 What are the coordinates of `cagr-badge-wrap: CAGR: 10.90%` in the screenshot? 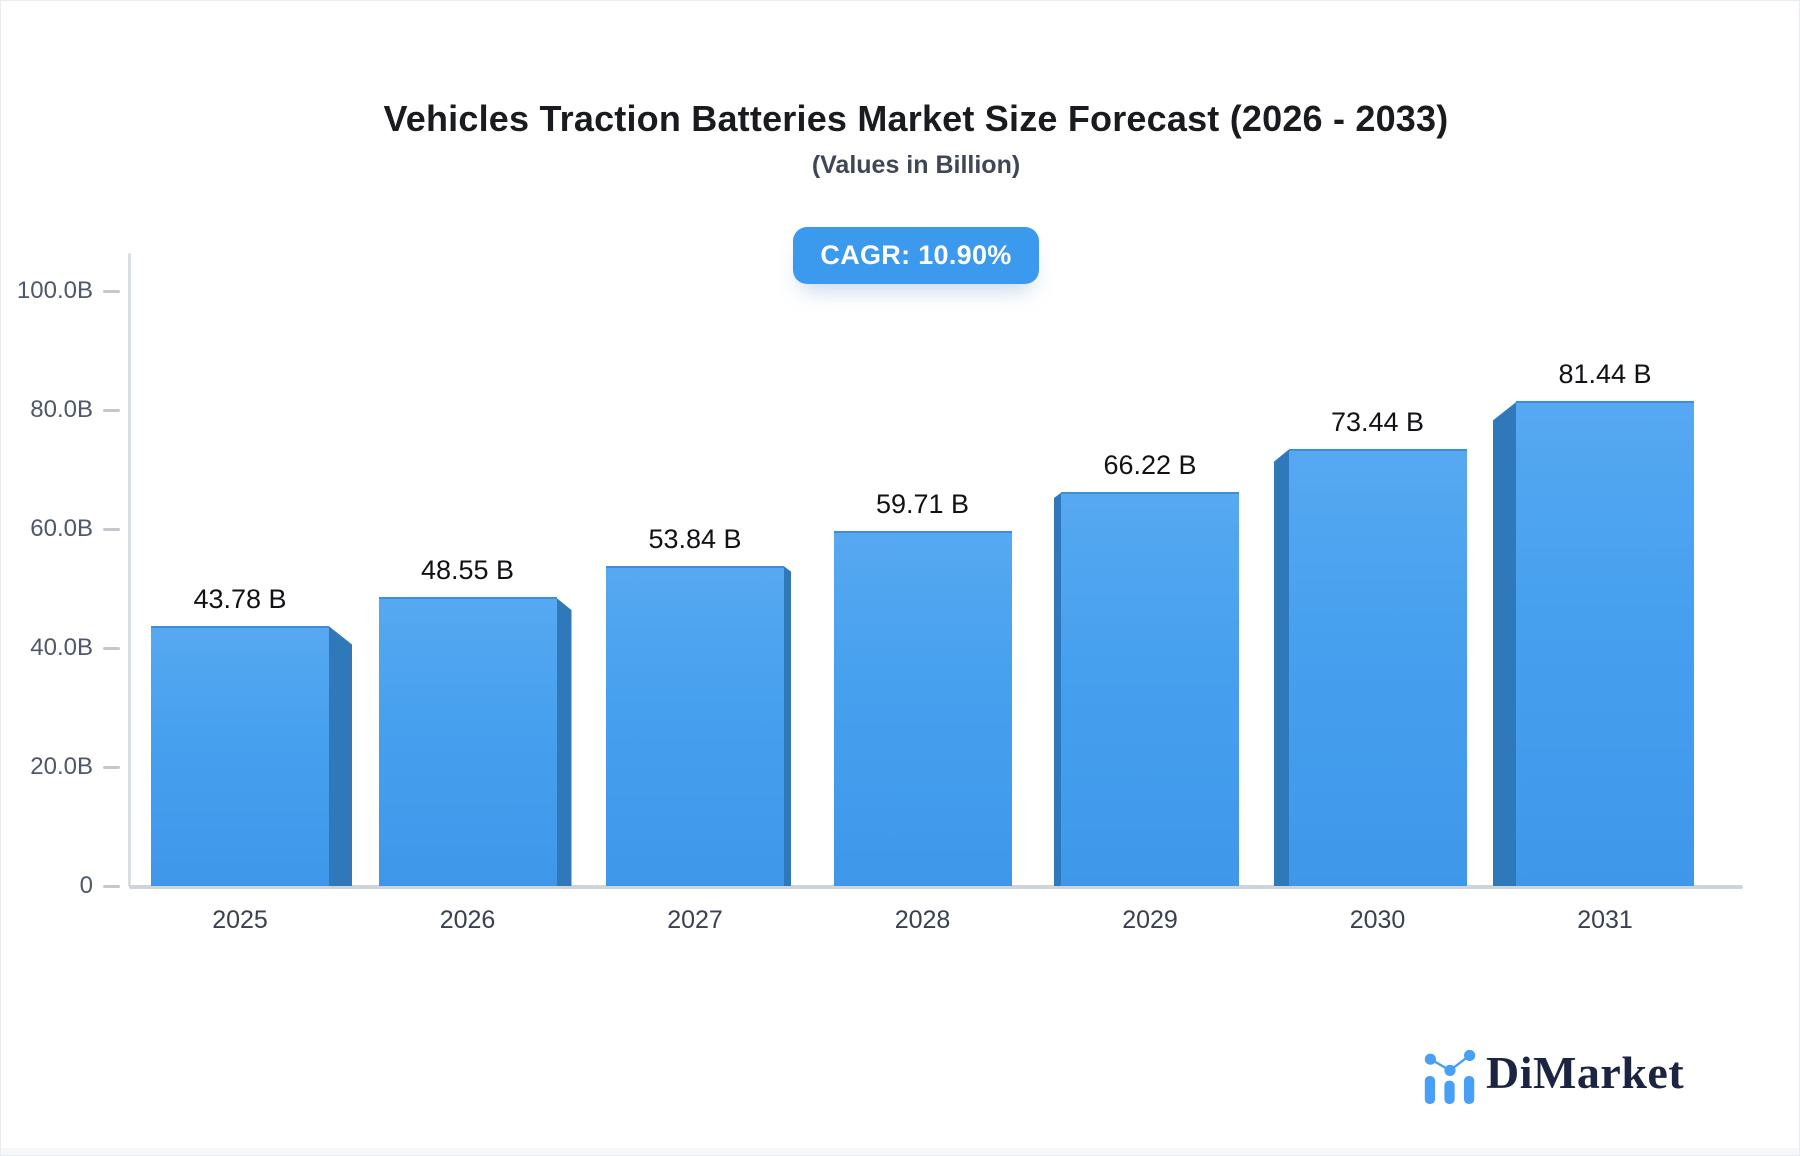 It's located at (905, 255).